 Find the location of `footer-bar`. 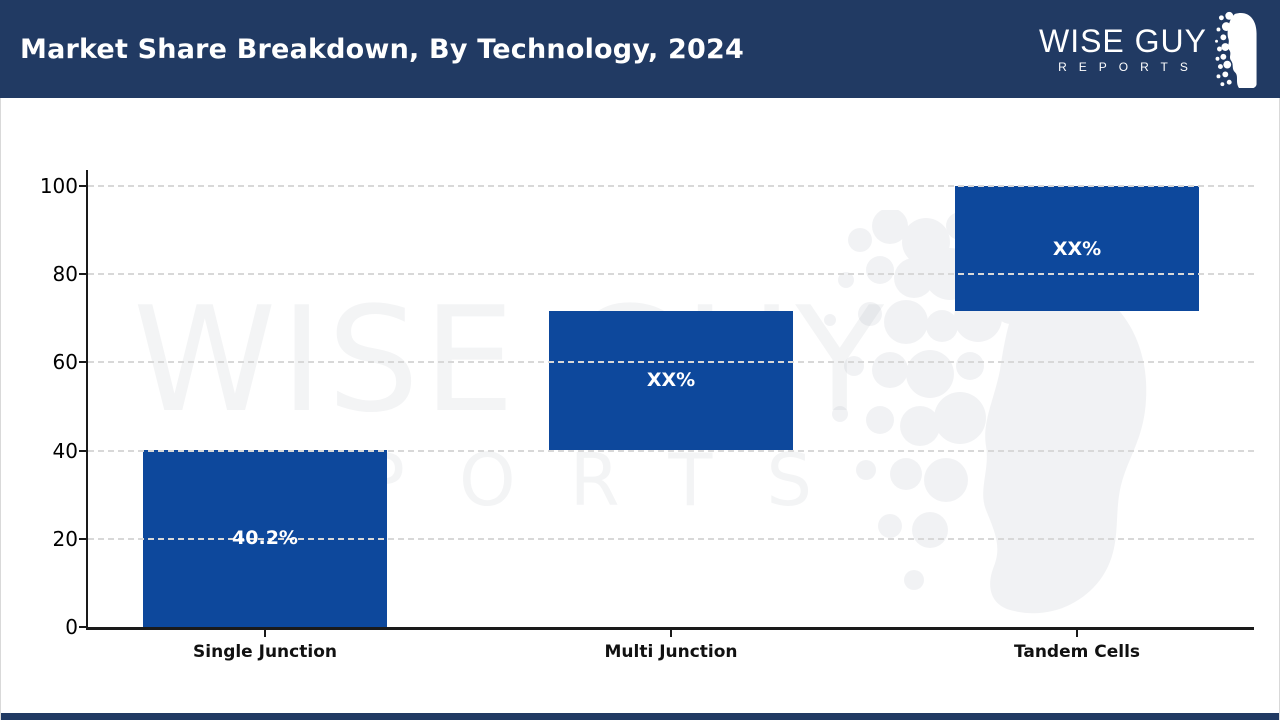

footer-bar is located at coordinates (640, 716).